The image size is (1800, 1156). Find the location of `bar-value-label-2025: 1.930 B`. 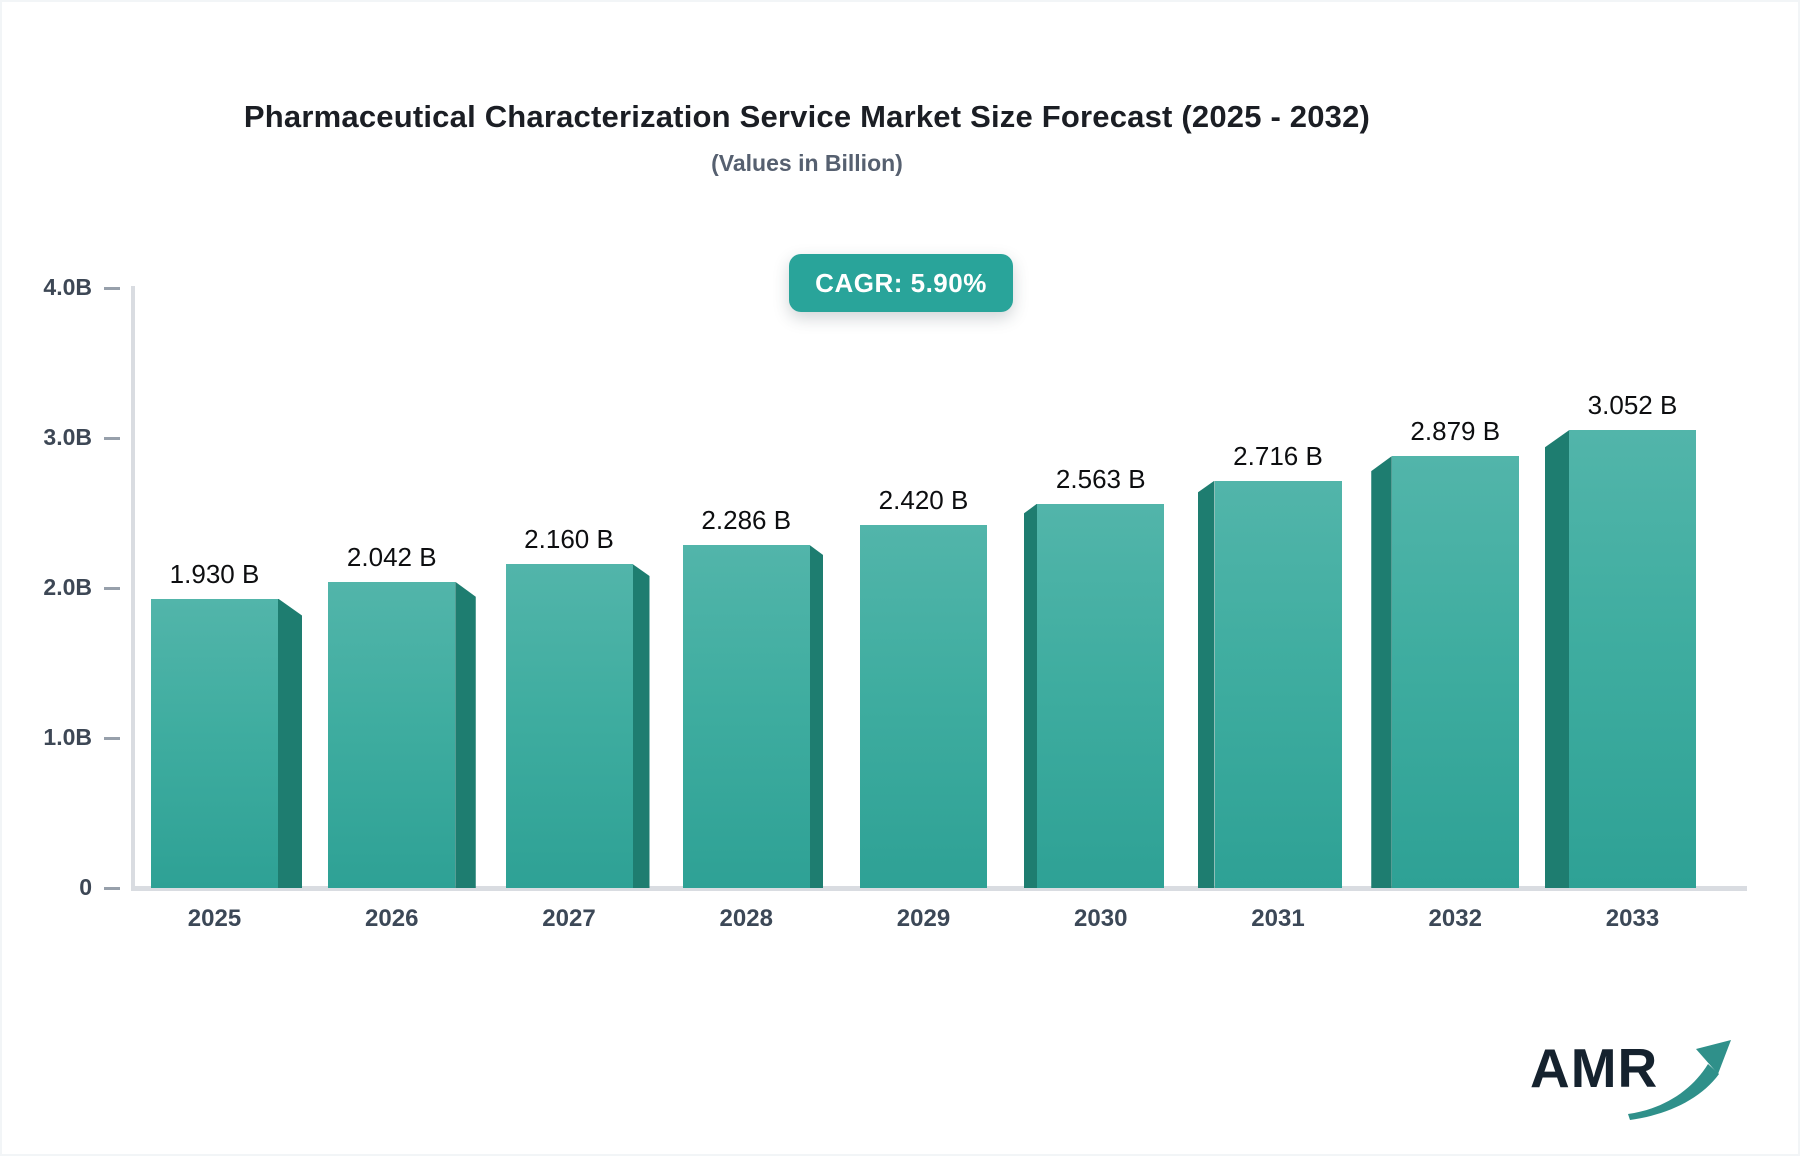

bar-value-label-2025: 1.930 B is located at coordinates (214, 573).